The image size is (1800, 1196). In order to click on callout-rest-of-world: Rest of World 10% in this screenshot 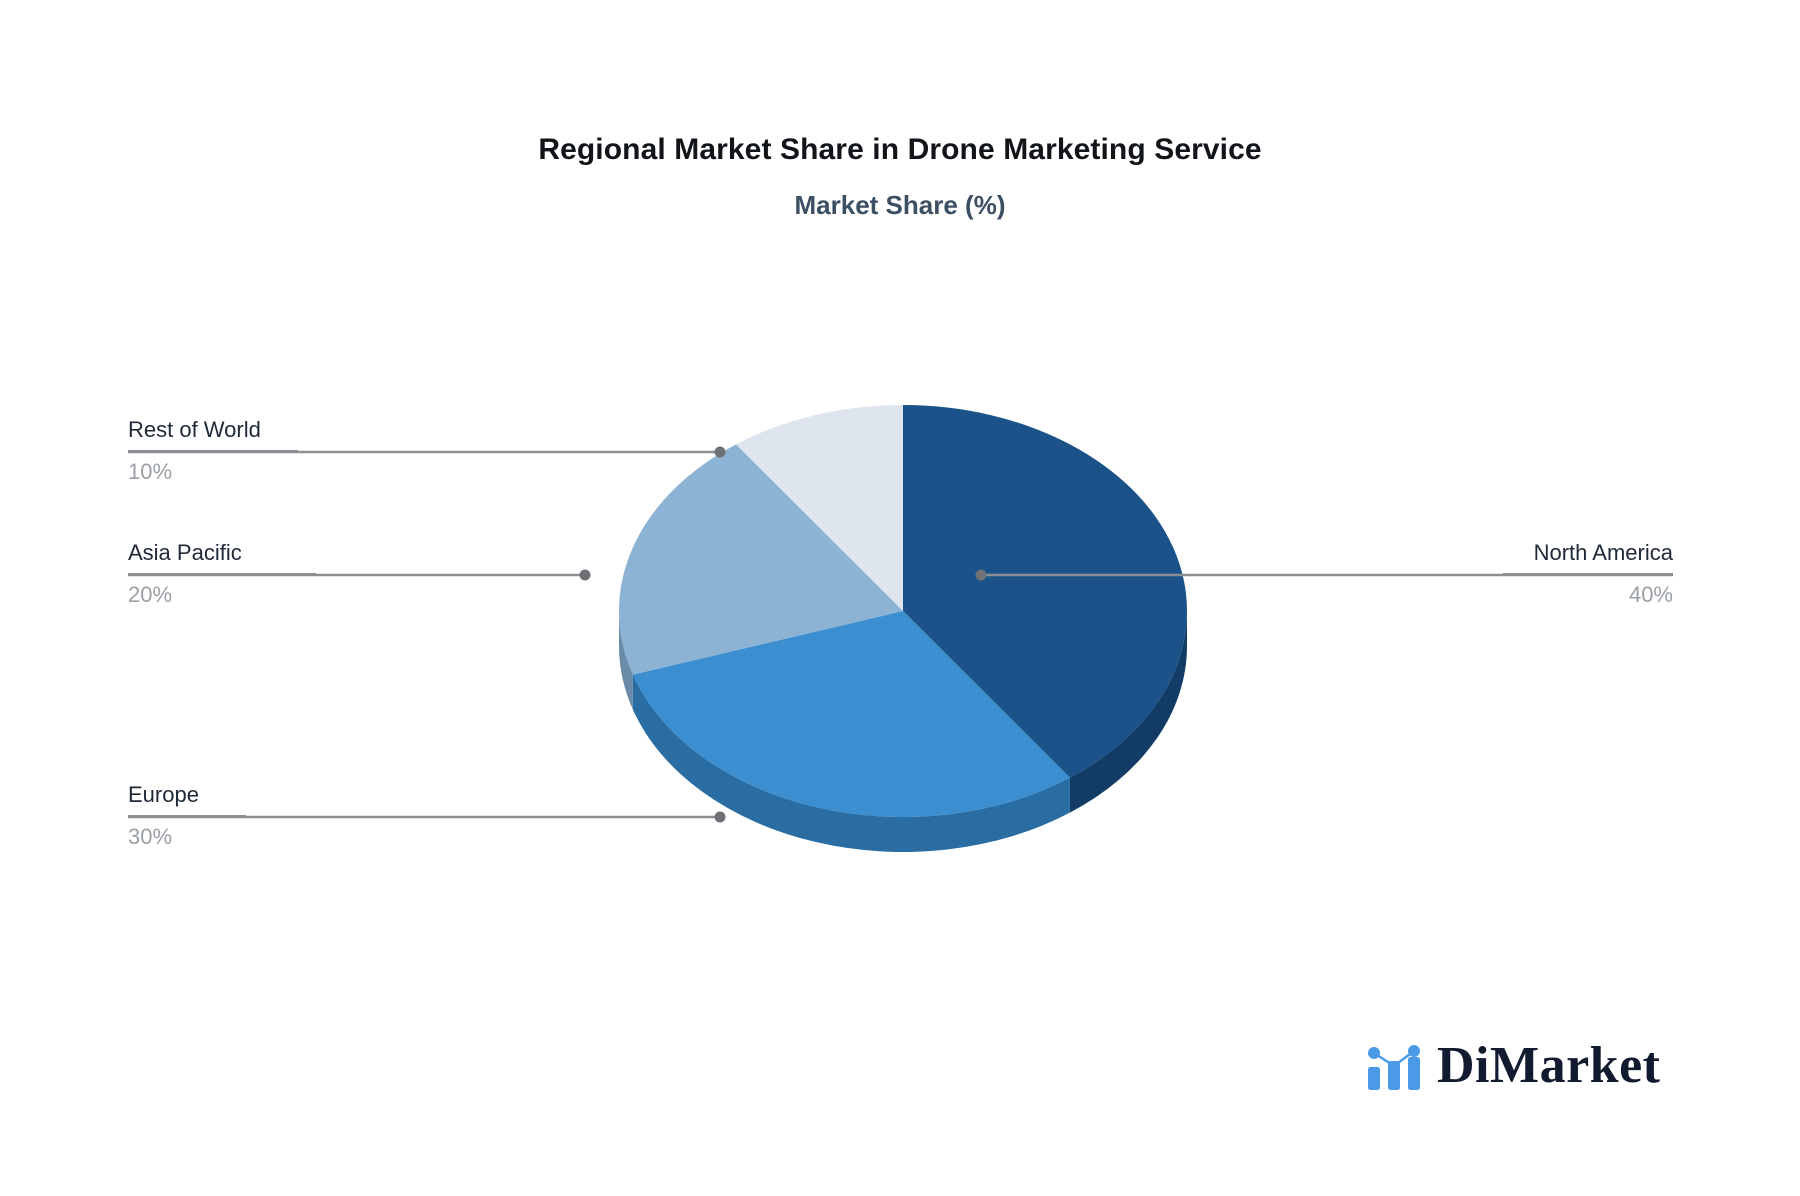, I will do `click(213, 451)`.